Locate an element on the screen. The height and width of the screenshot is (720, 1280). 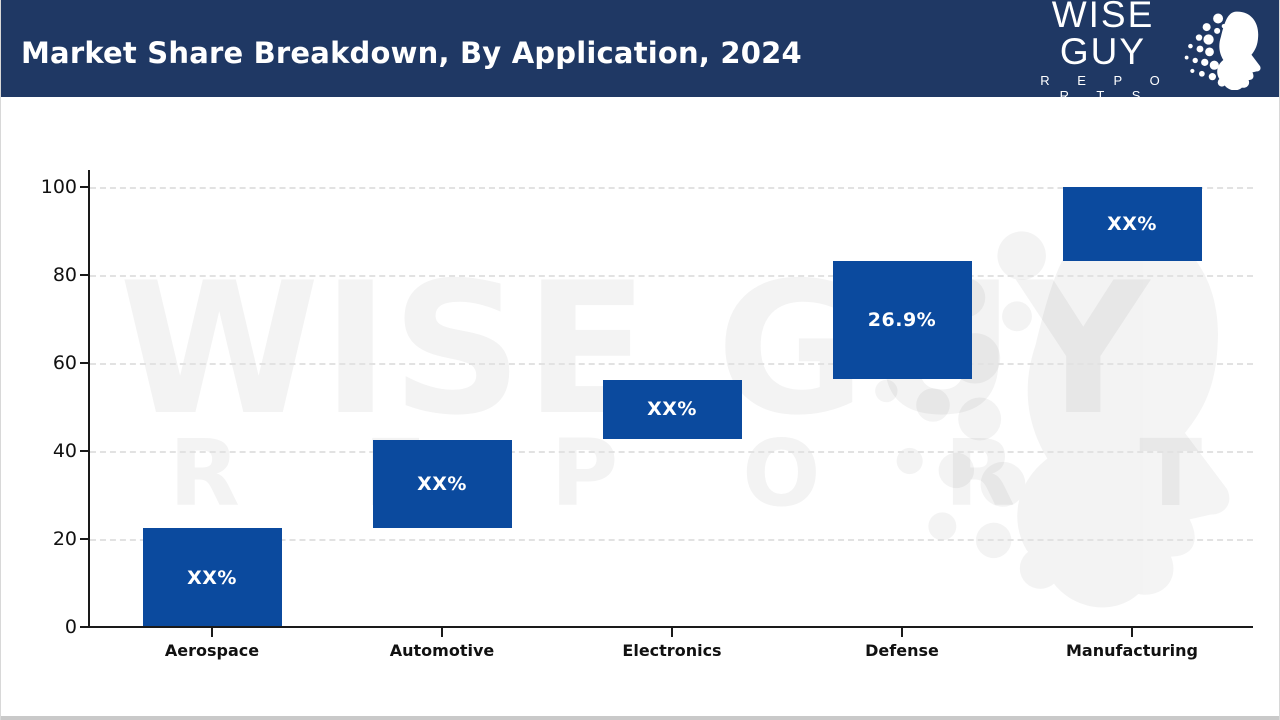
logo-text: WISE GUY R E P O R T S is located at coordinates (1103, 51).